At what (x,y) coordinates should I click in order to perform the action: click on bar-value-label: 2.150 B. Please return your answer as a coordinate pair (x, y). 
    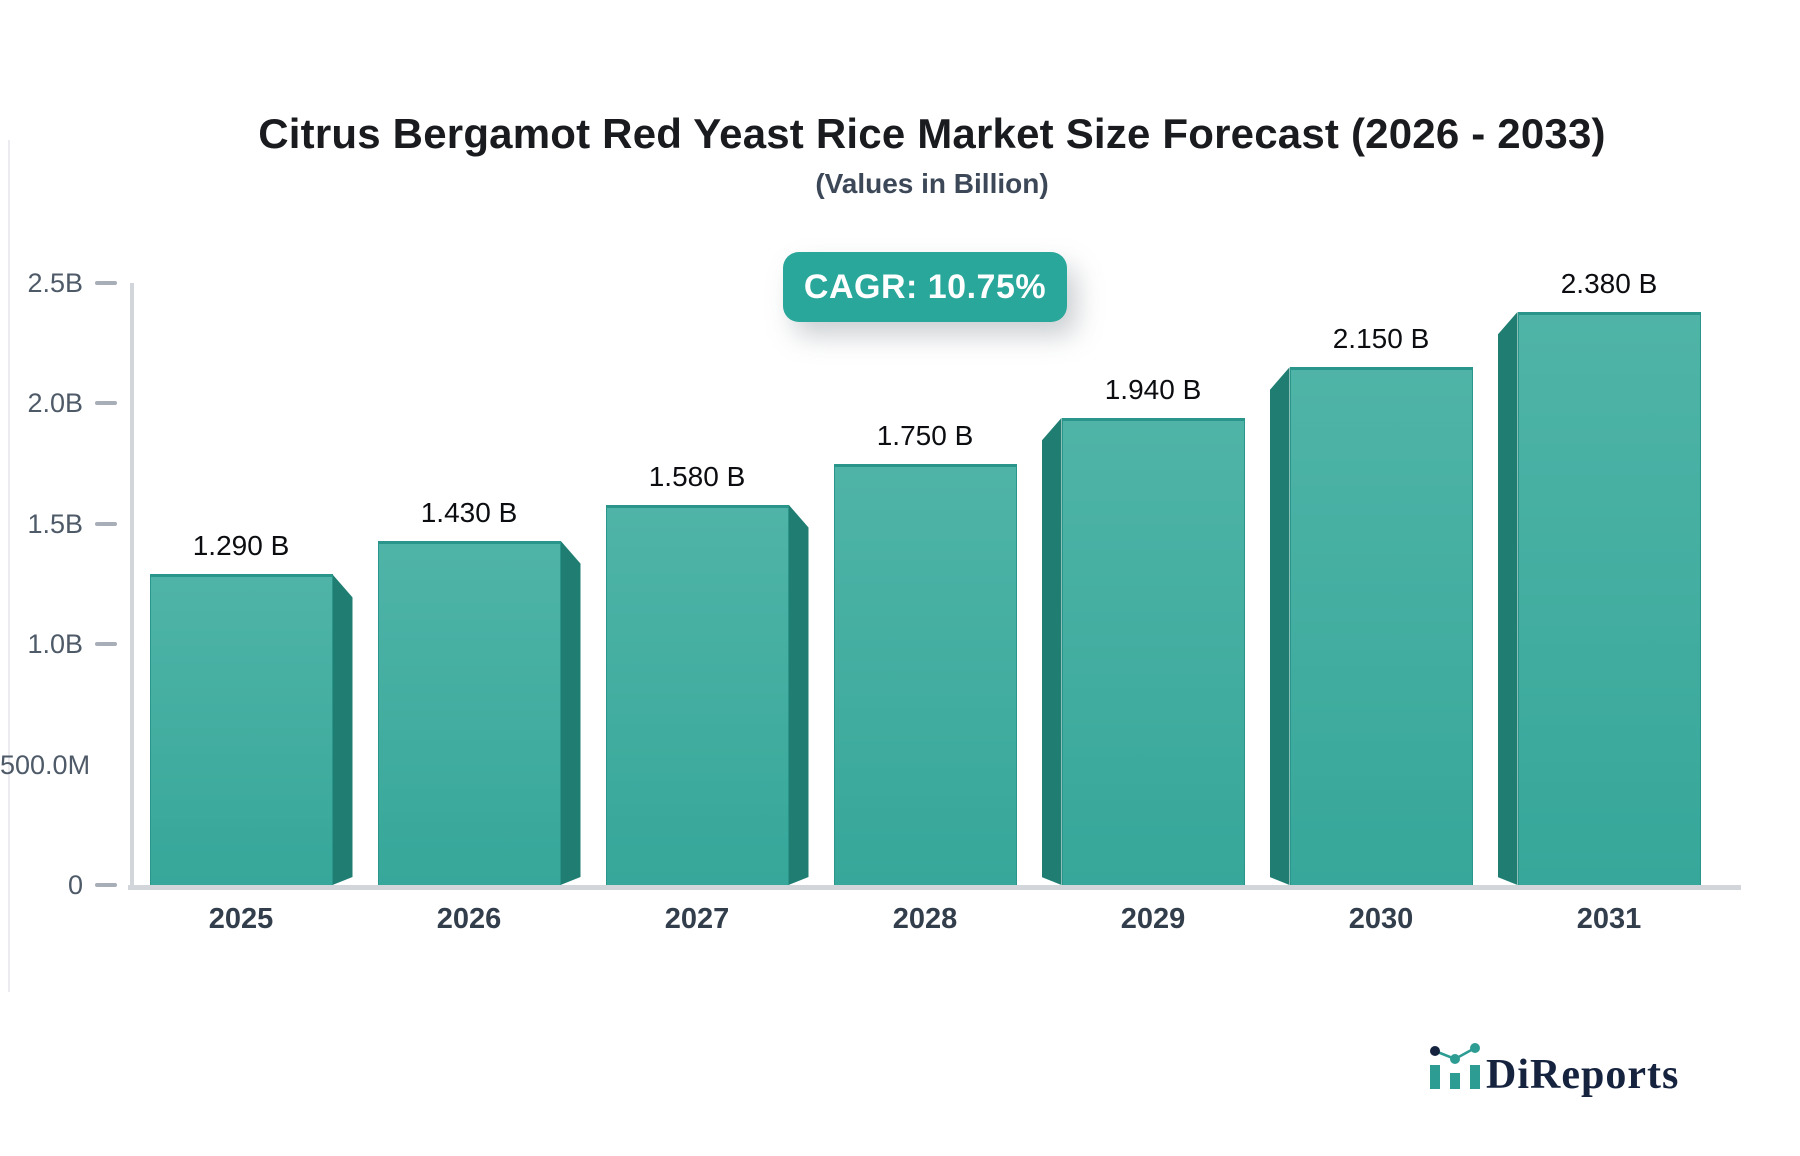
    Looking at the image, I should click on (1381, 339).